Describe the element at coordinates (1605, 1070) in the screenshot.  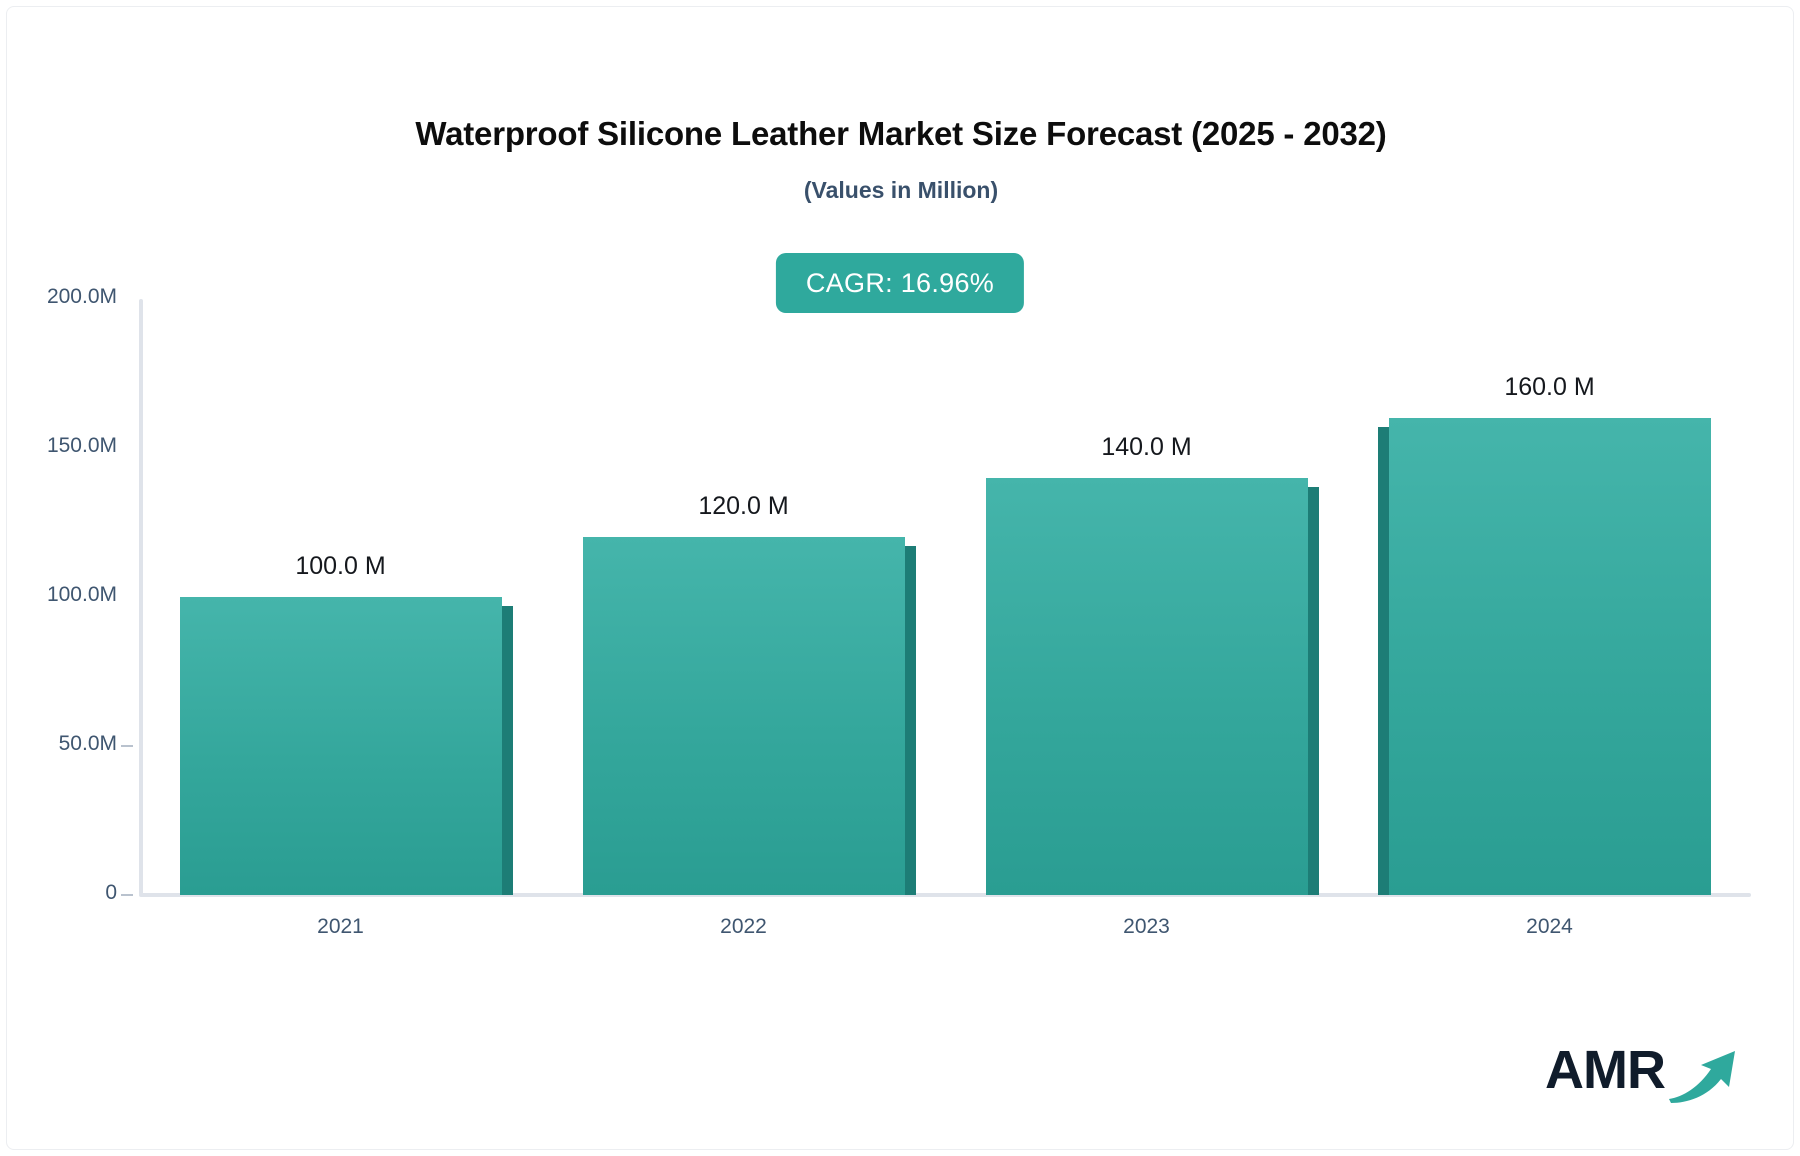
I see `amr-wordmark: AMR` at that location.